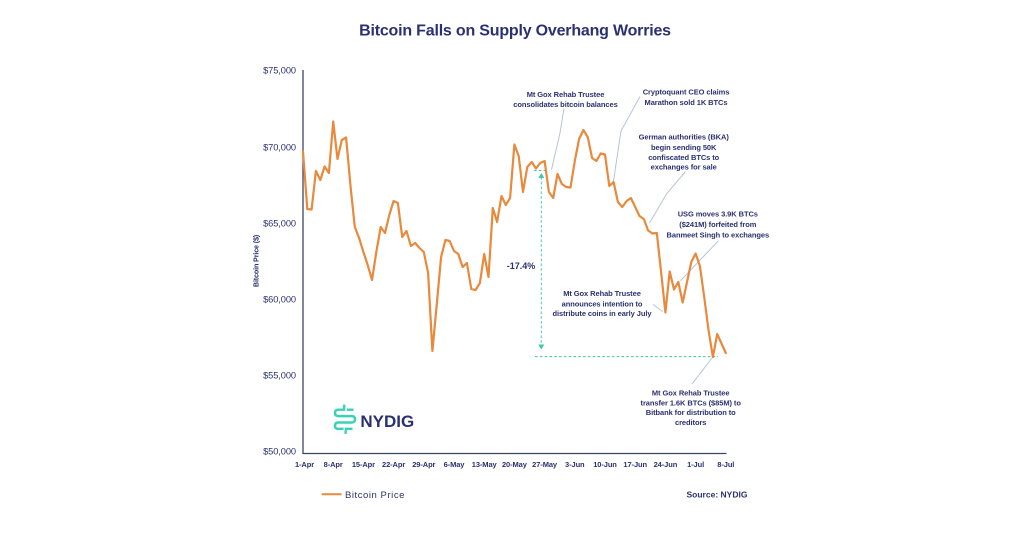 The image size is (1030, 539). What do you see at coordinates (279, 452) in the screenshot?
I see `svg-text: $50,000` at bounding box center [279, 452].